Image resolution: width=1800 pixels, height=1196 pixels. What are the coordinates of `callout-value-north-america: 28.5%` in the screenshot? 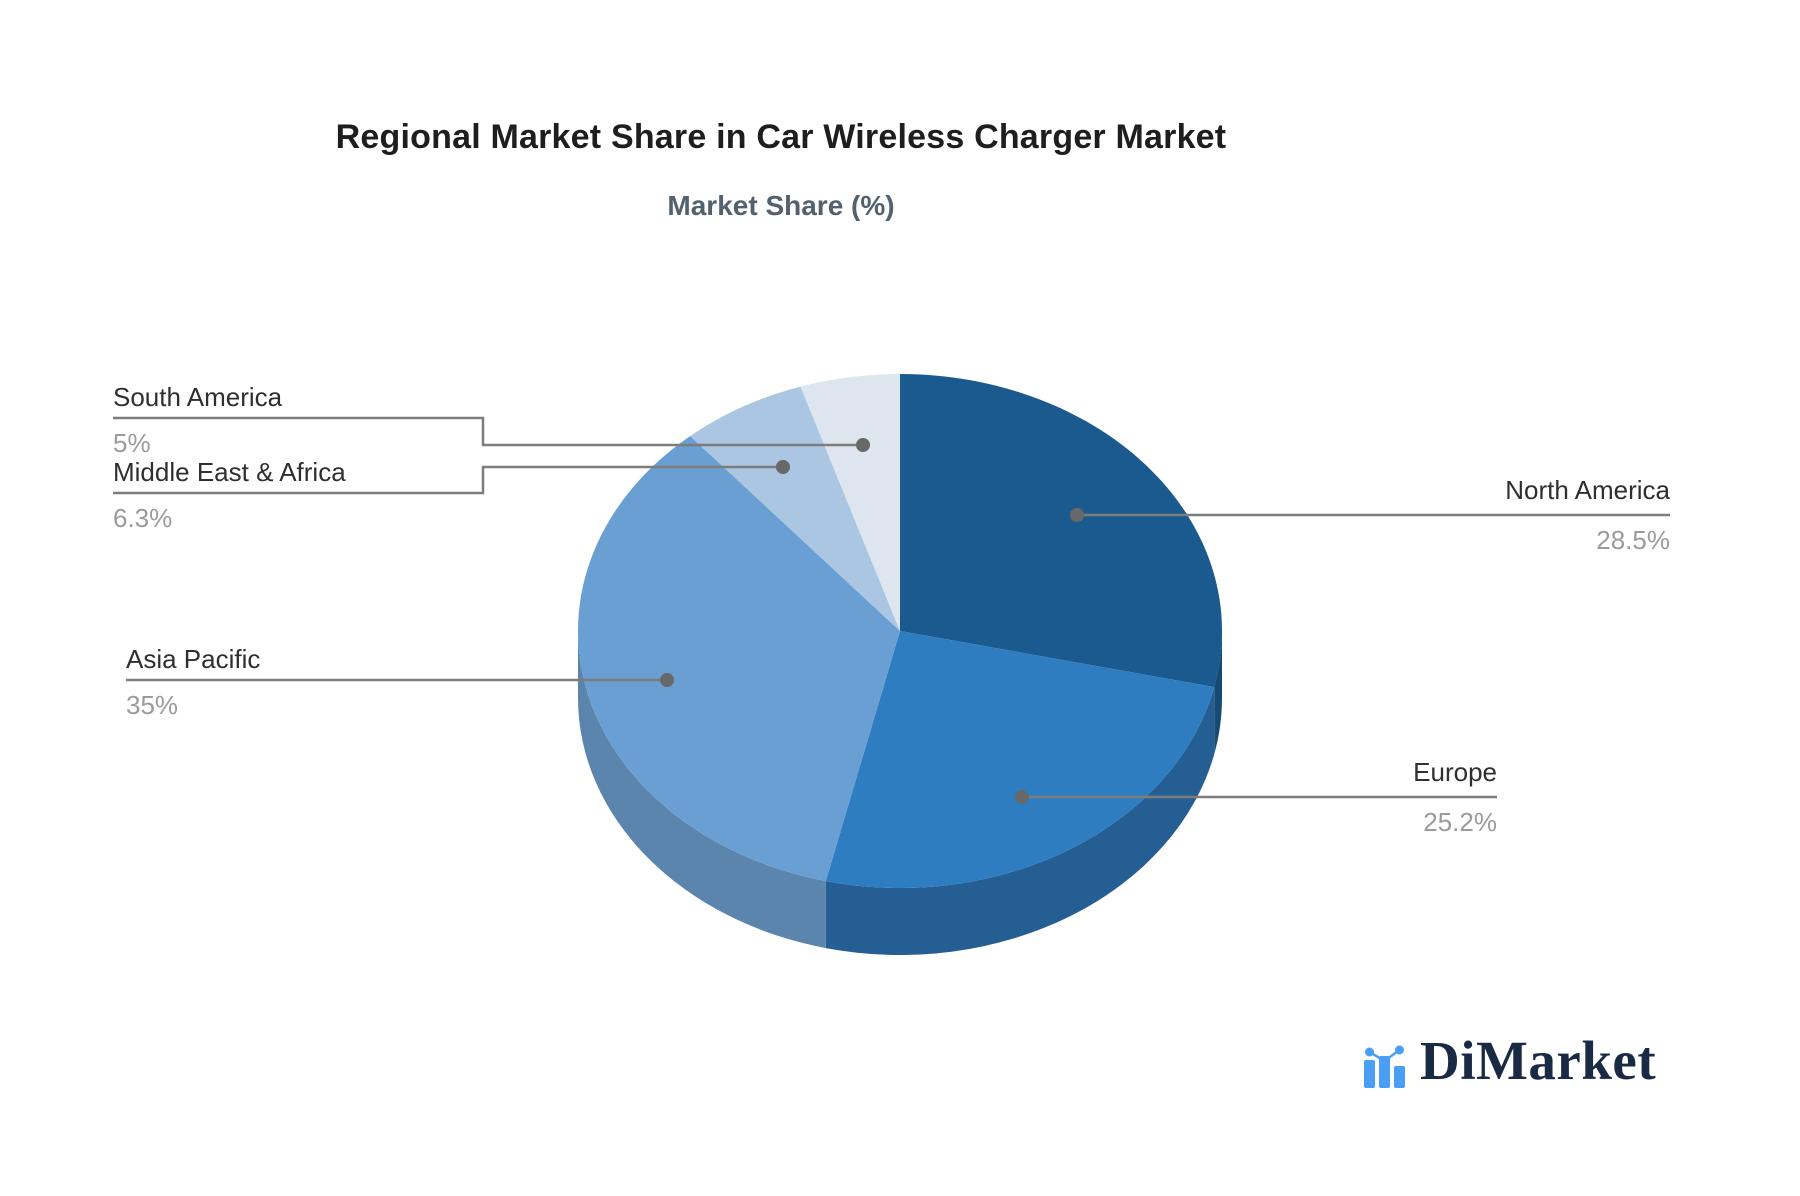 It's located at (1633, 540).